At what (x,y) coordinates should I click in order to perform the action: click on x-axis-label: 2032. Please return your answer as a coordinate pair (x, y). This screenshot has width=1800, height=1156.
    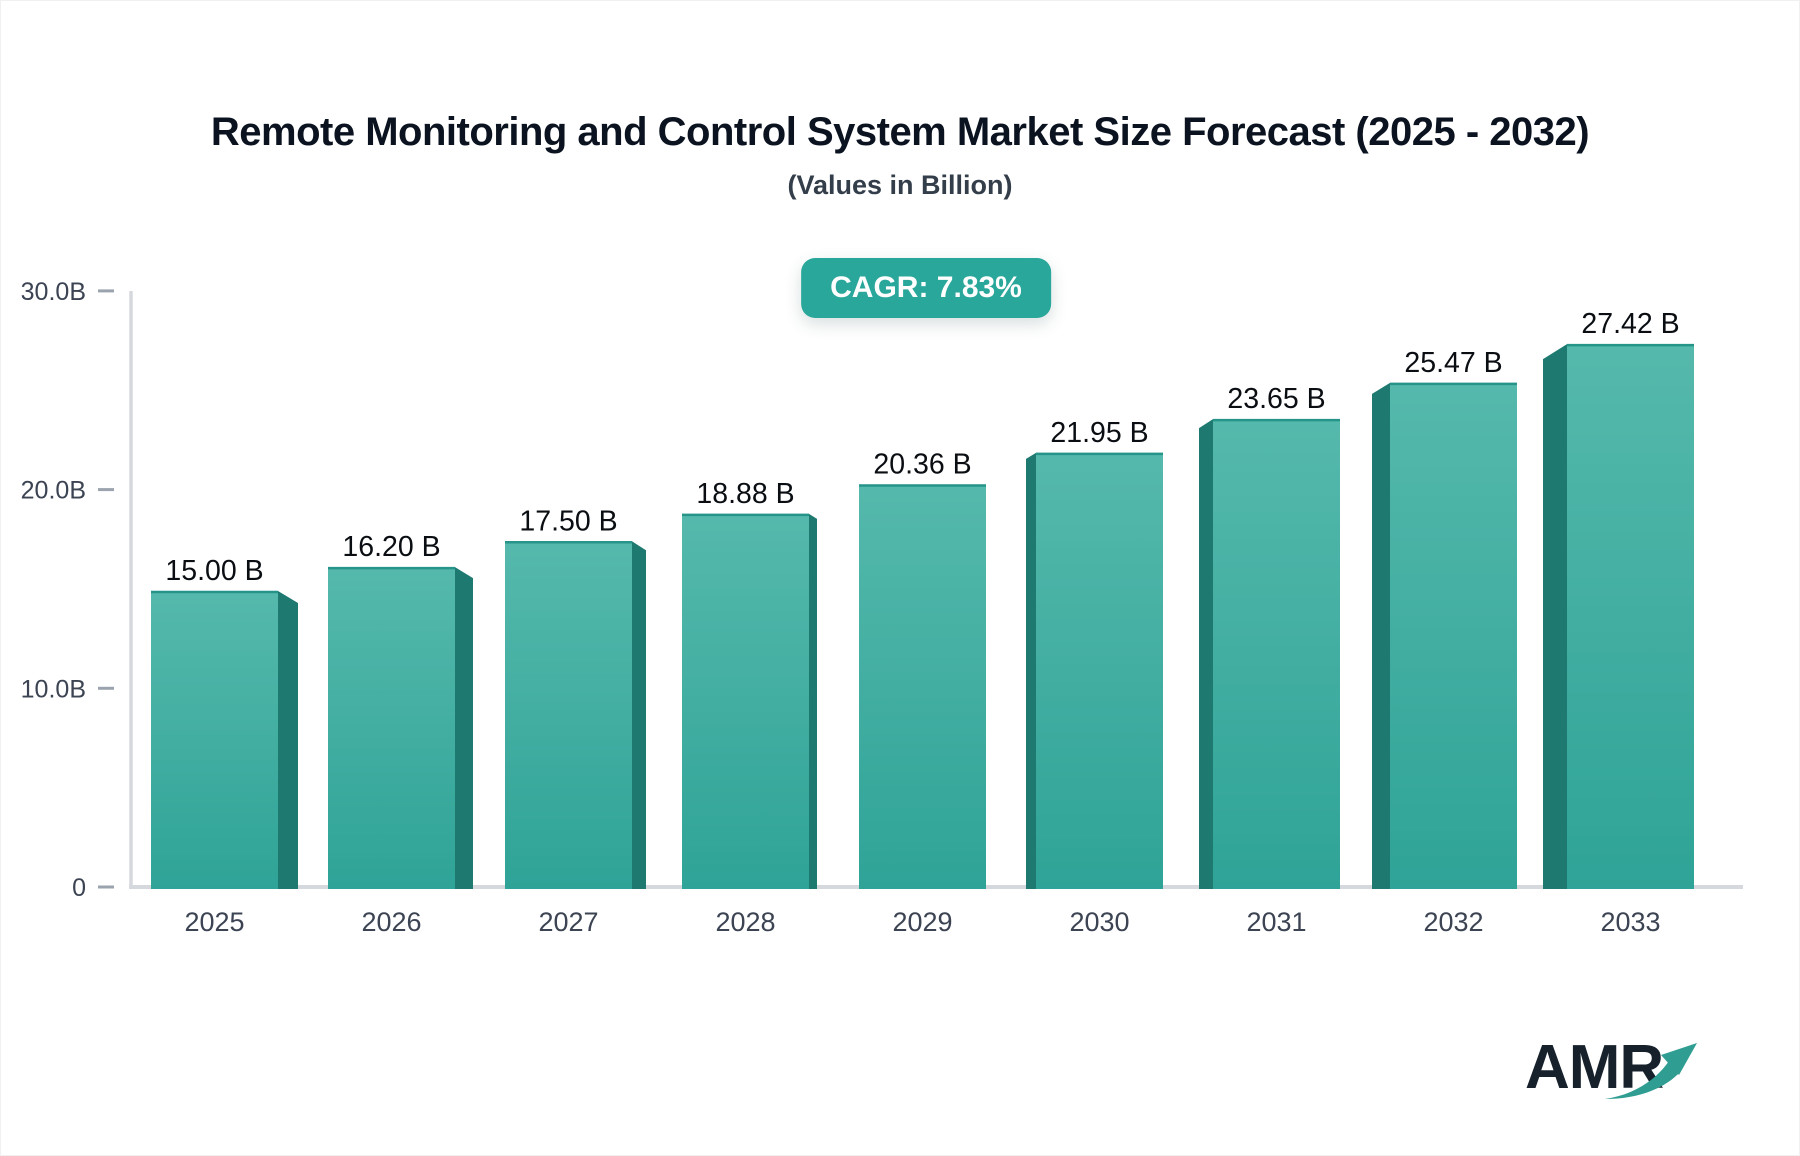
    Looking at the image, I should click on (1453, 922).